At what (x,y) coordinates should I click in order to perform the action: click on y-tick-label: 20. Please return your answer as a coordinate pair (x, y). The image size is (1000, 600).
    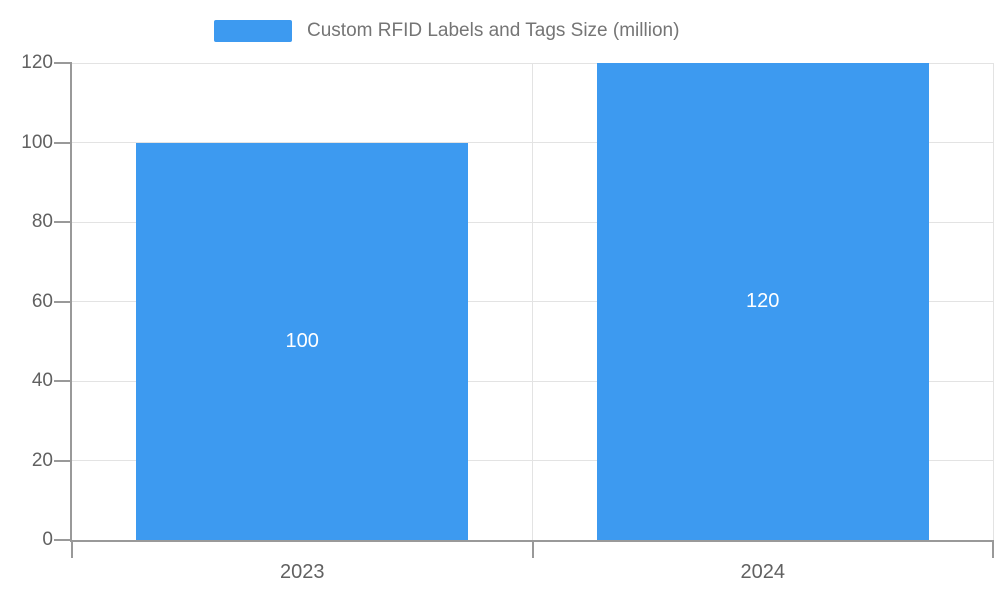
    Looking at the image, I should click on (42, 460).